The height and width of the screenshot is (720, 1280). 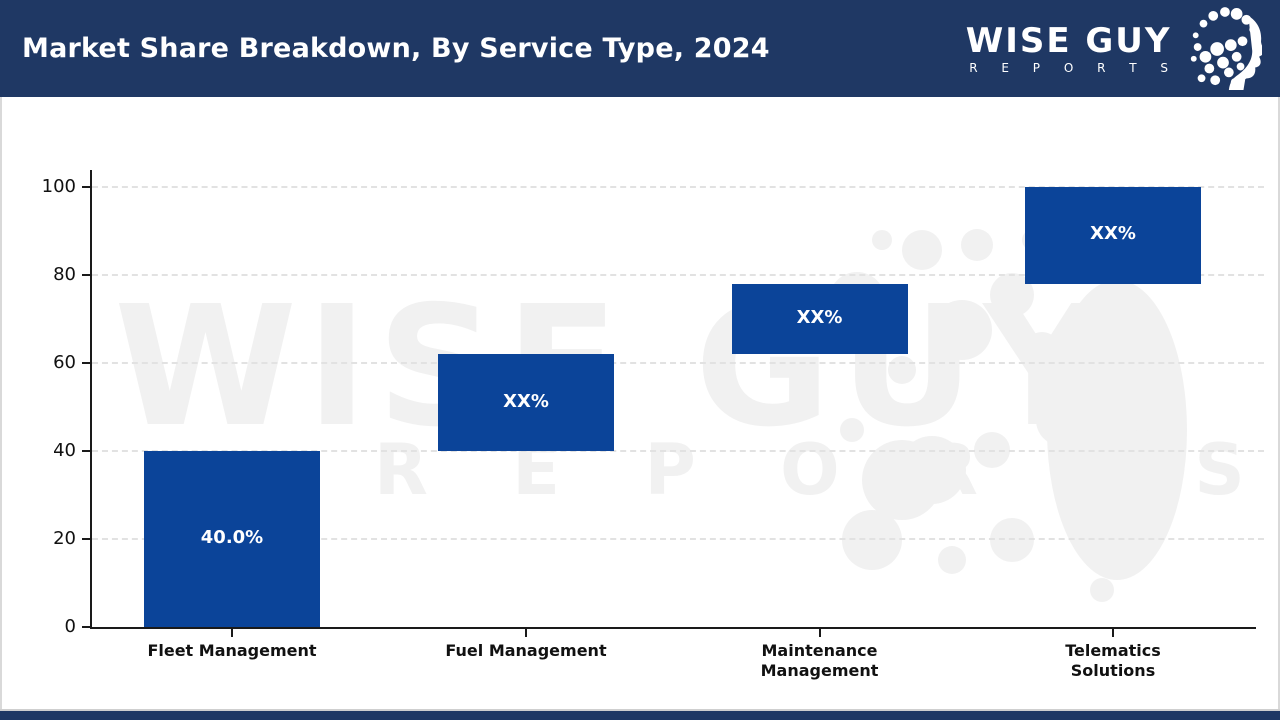 I want to click on watermark-head-icon, so click(x=1008, y=415).